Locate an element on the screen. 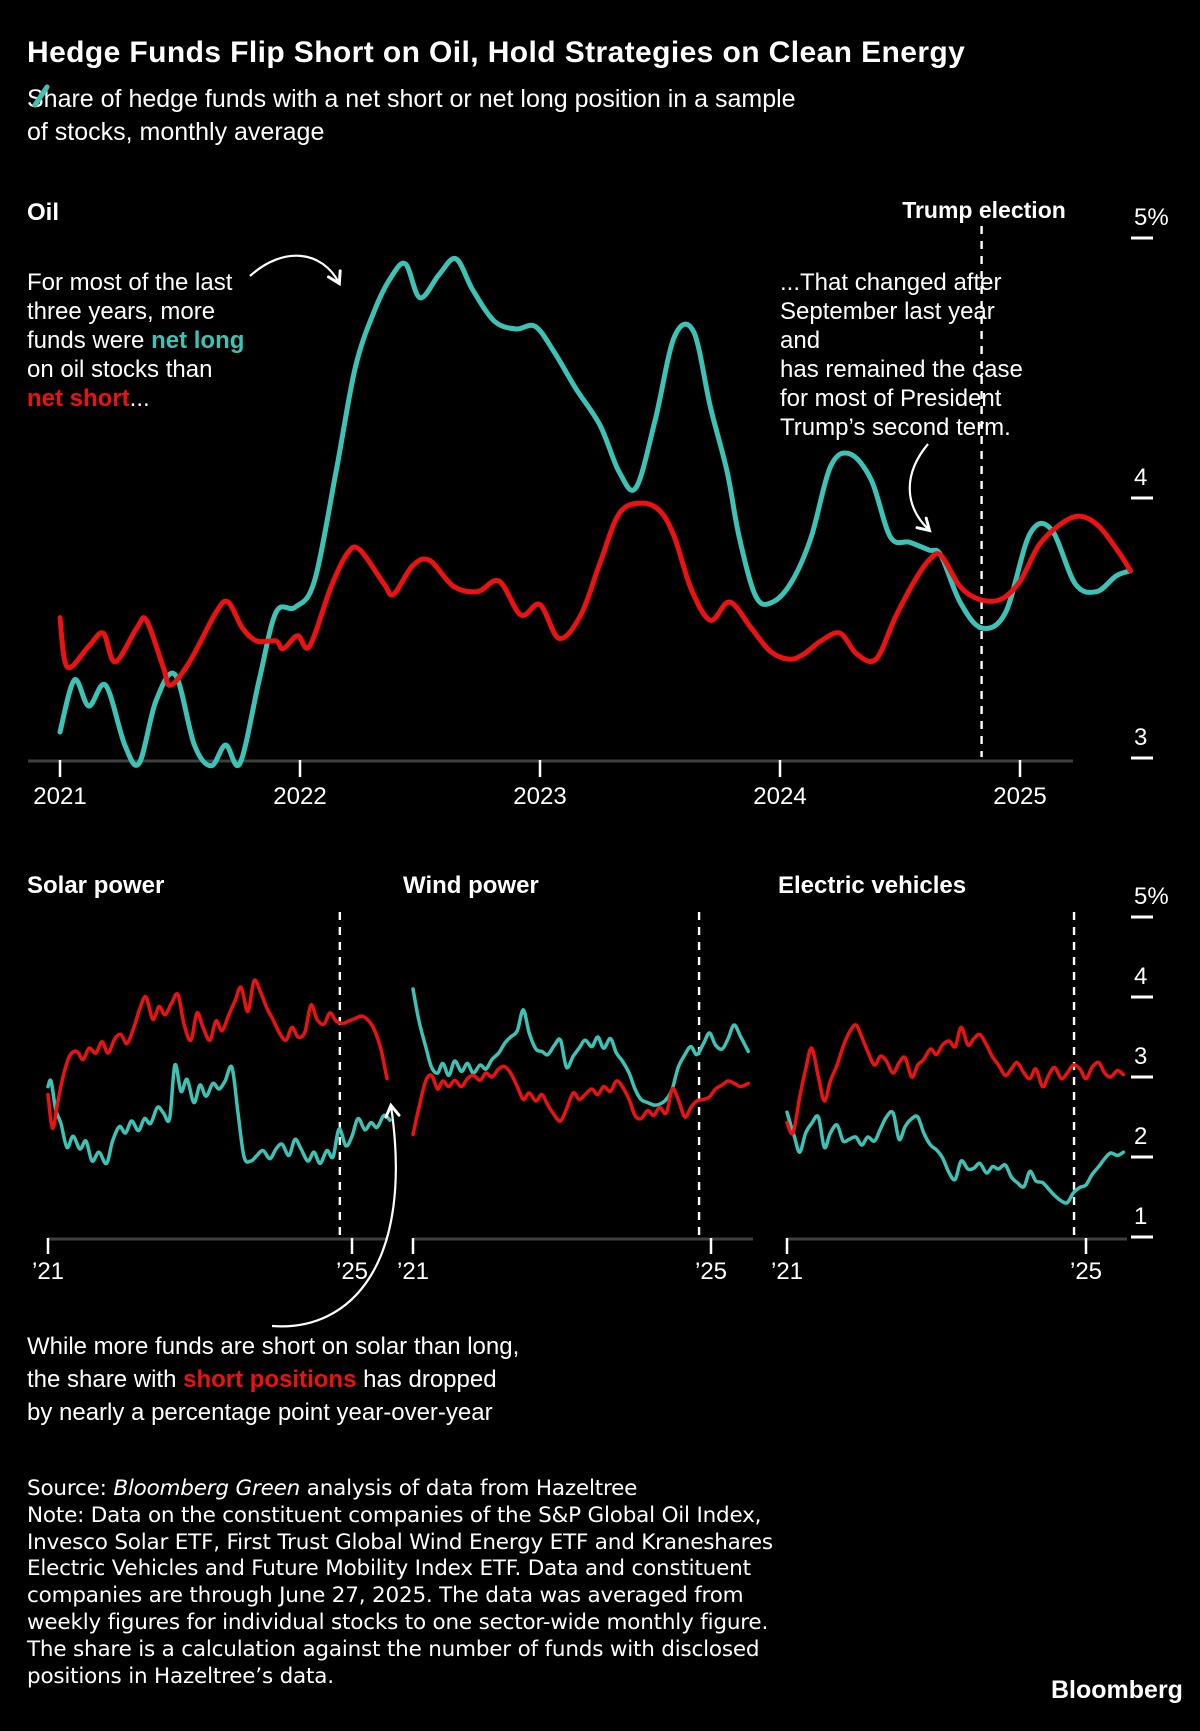 The image size is (1200, 1731). annotation-line: For most of the last is located at coordinates (130, 282).